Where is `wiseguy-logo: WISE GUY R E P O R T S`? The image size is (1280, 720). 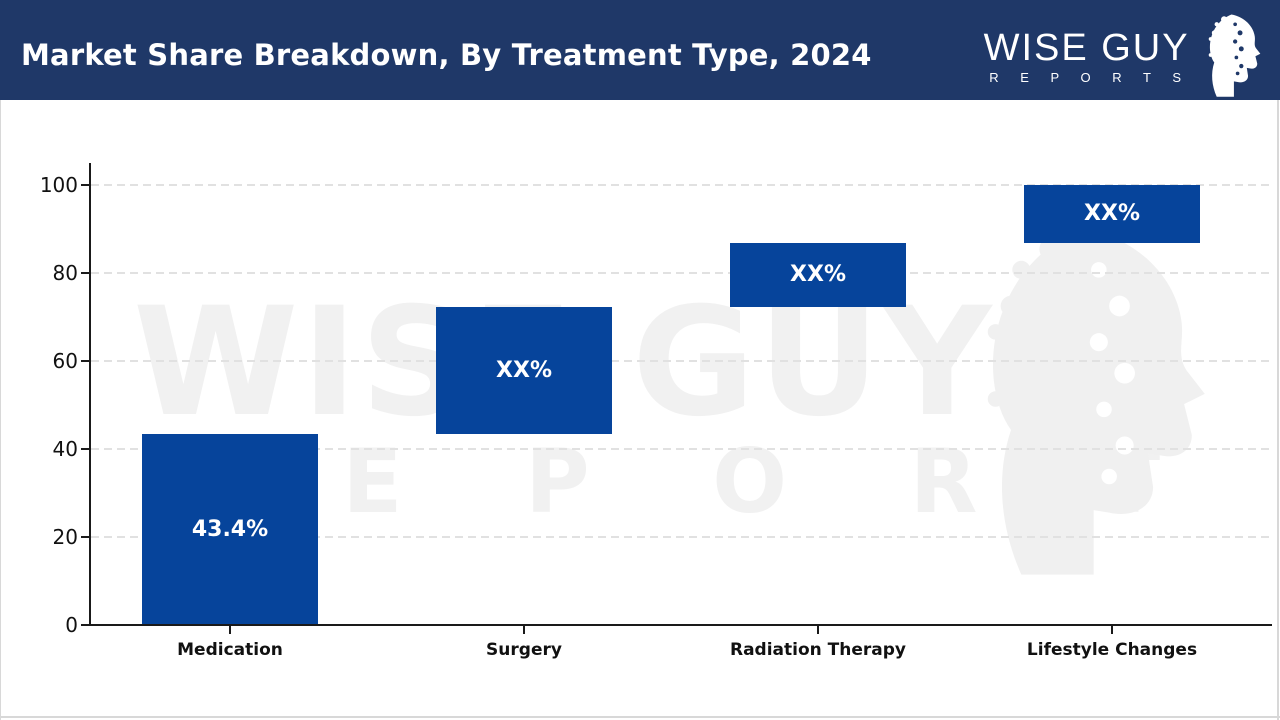 wiseguy-logo: WISE GUY R E P O R T S is located at coordinates (1124, 55).